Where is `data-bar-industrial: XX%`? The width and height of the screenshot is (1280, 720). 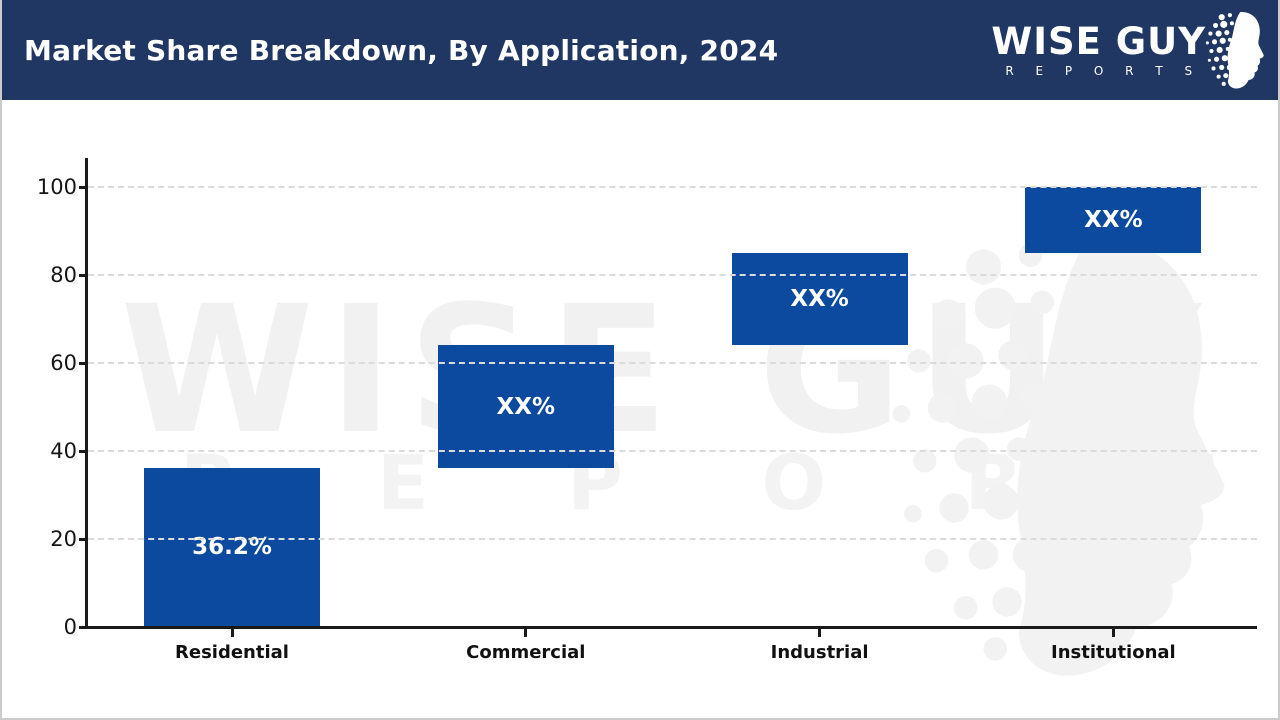
data-bar-industrial: XX% is located at coordinates (819, 299).